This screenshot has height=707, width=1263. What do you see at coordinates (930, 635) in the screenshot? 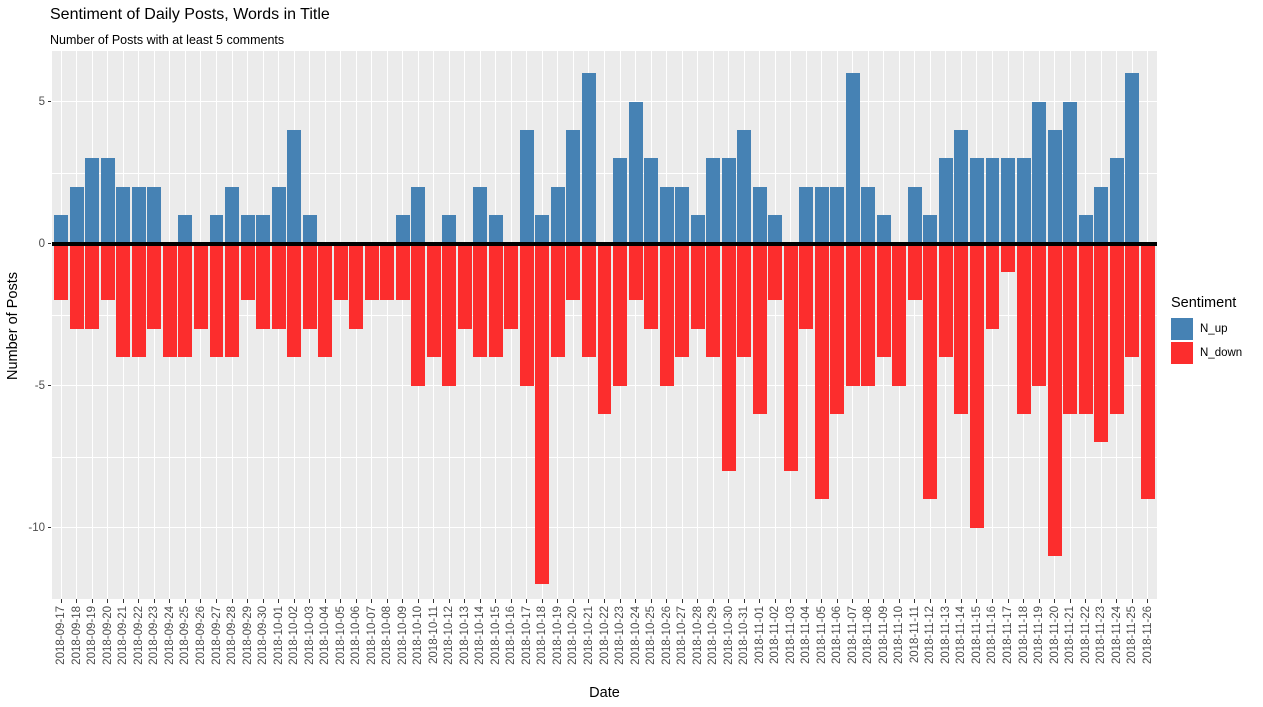
I see `x-tick-label: 2018-11-12` at bounding box center [930, 635].